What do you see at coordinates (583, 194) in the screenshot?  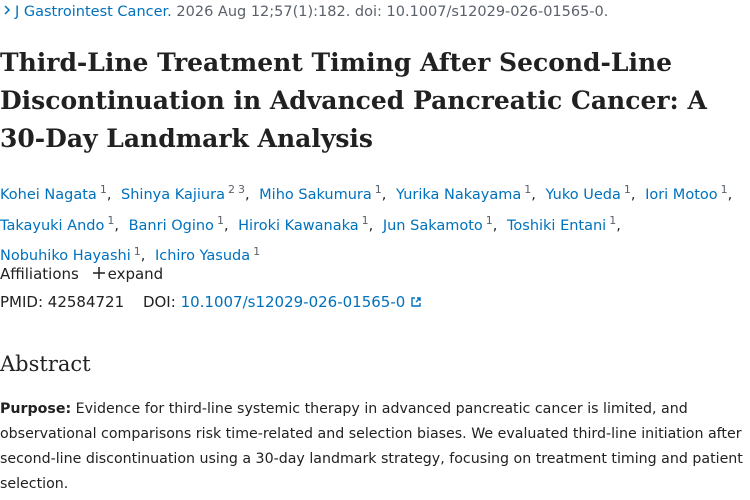 I see `author-name: Yuko Ueda` at bounding box center [583, 194].